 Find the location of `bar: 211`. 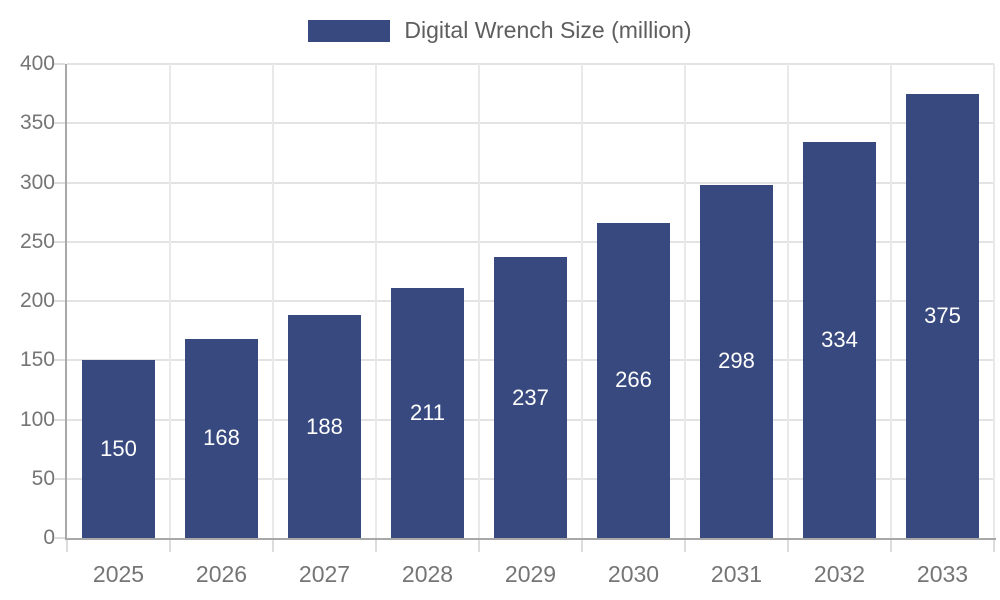

bar: 211 is located at coordinates (427, 412).